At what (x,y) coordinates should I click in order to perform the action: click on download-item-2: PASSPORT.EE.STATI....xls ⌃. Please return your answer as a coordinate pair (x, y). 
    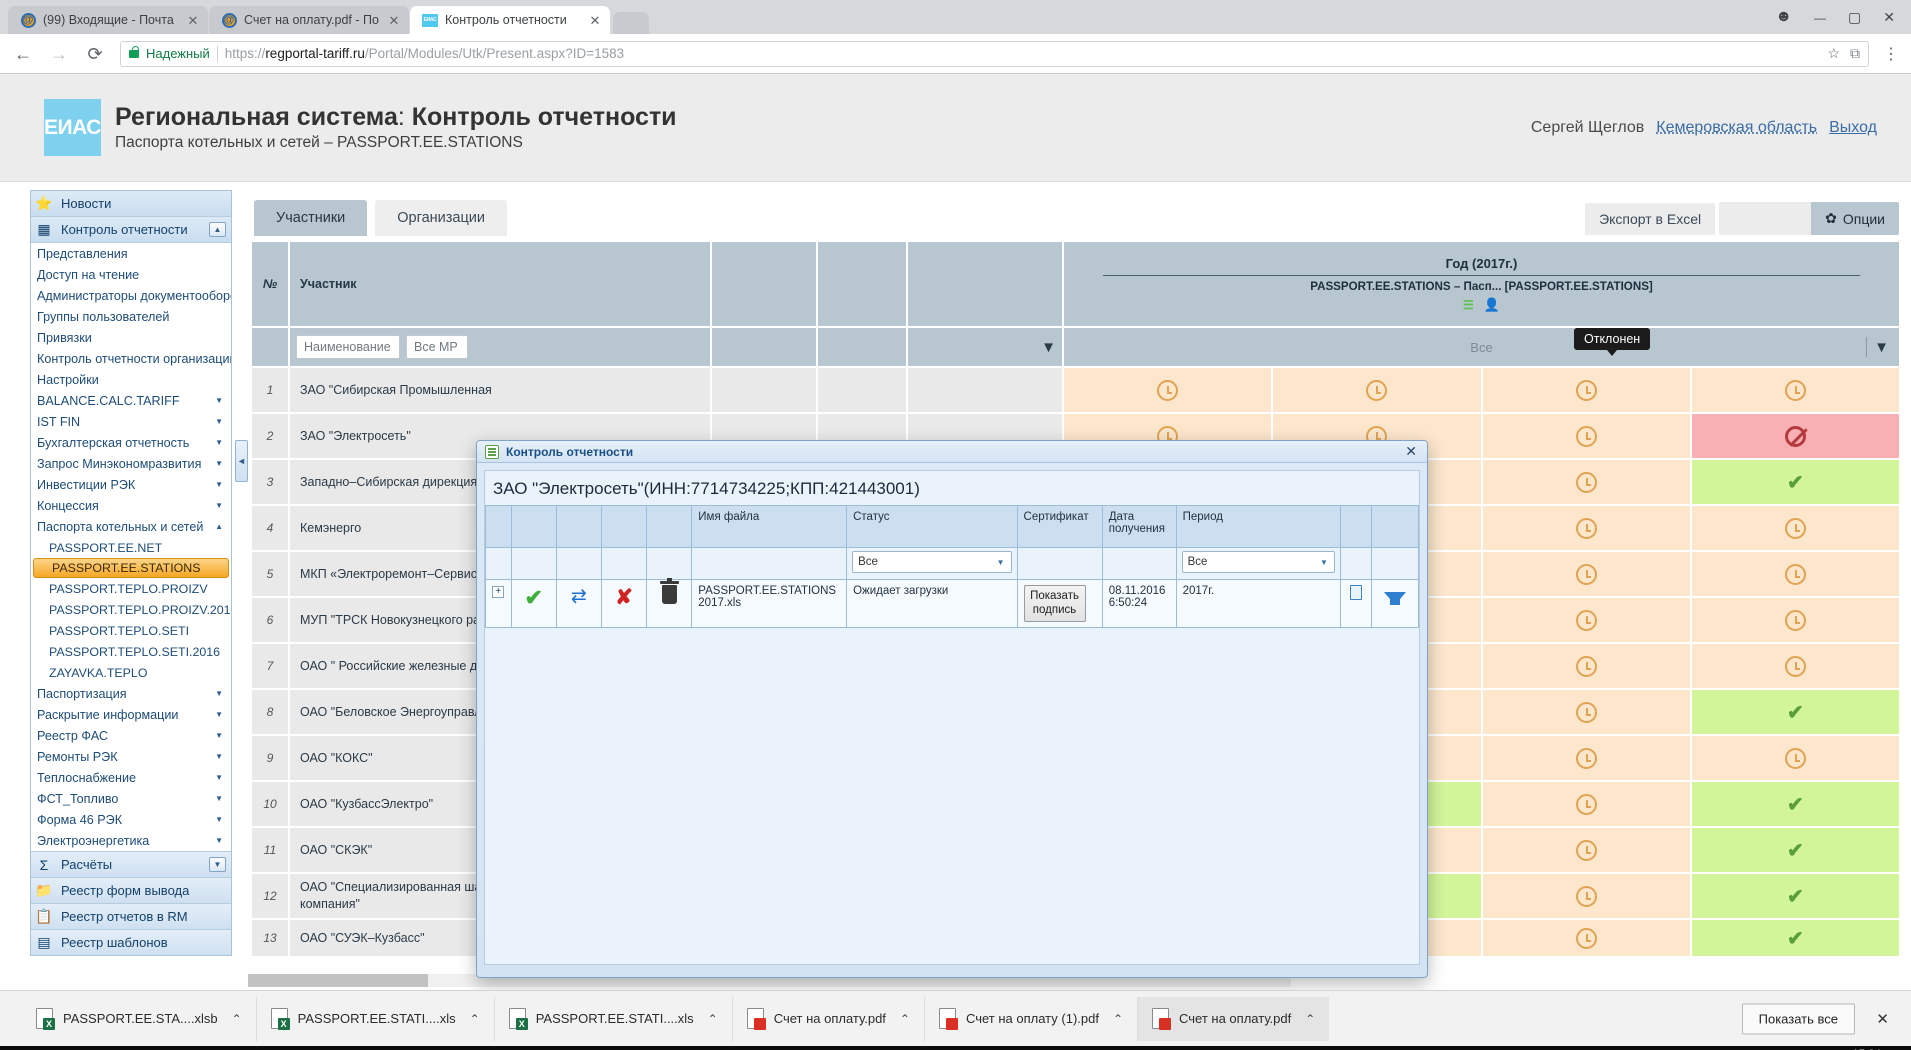
    Looking at the image, I should click on (614, 1018).